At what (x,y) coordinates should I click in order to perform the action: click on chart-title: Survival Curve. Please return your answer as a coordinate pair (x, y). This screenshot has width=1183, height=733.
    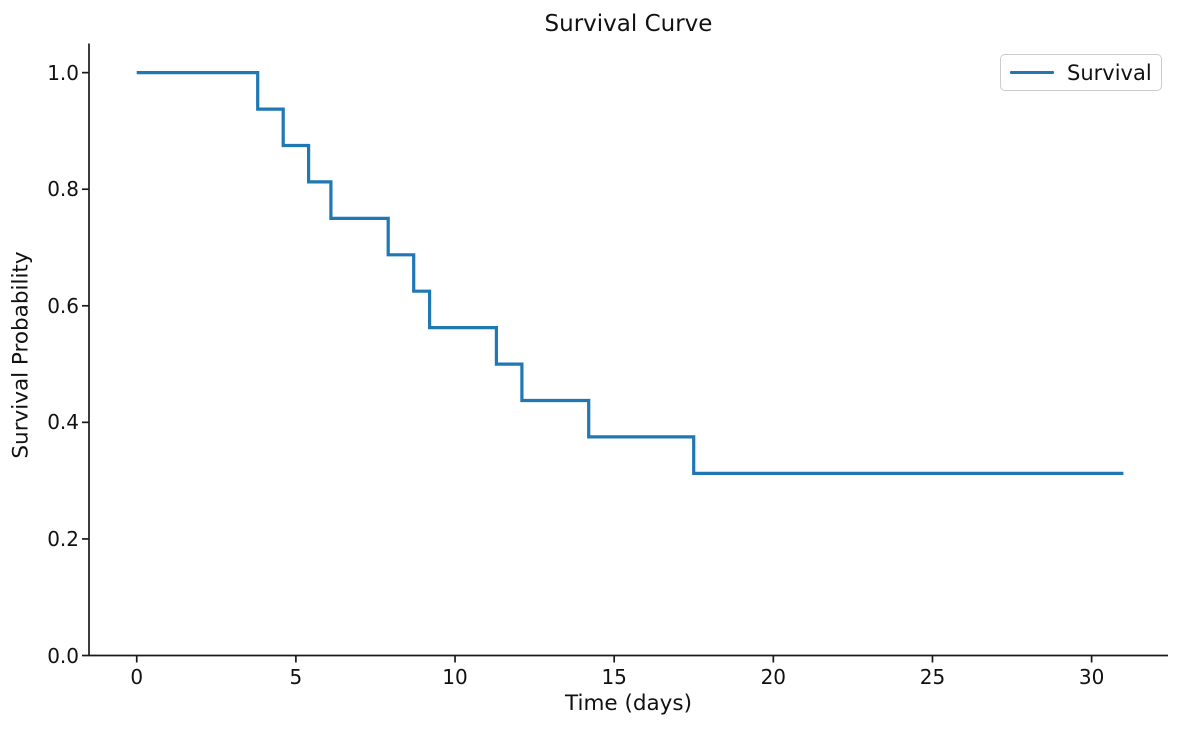
    Looking at the image, I should click on (628, 24).